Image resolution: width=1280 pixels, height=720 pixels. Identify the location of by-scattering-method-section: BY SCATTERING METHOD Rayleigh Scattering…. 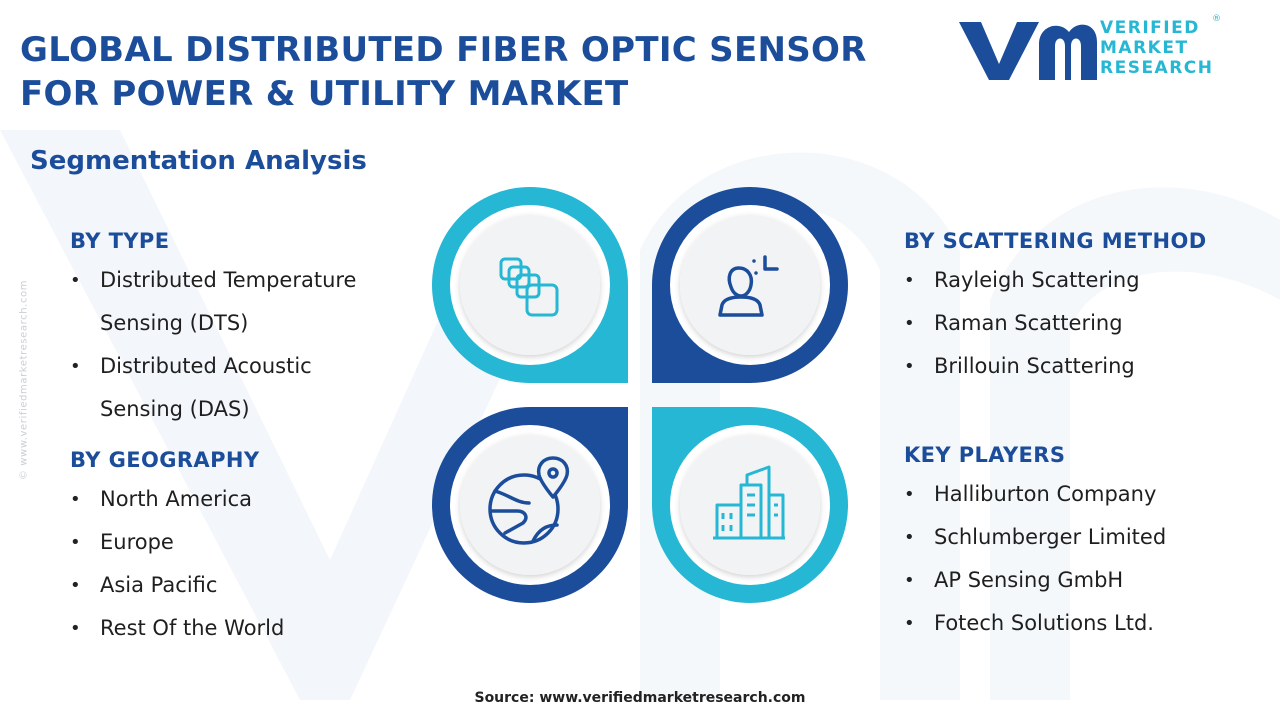
(1055, 308).